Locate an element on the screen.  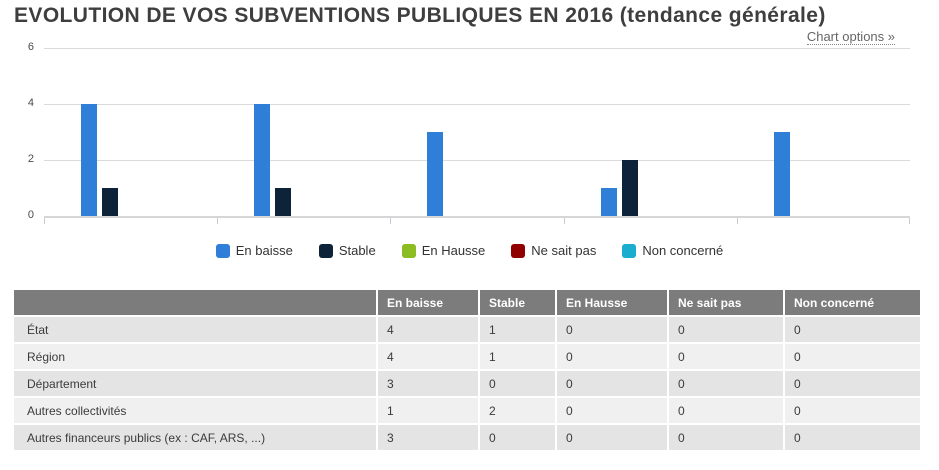
bar-stable-autres-collectivites is located at coordinates (630, 188).